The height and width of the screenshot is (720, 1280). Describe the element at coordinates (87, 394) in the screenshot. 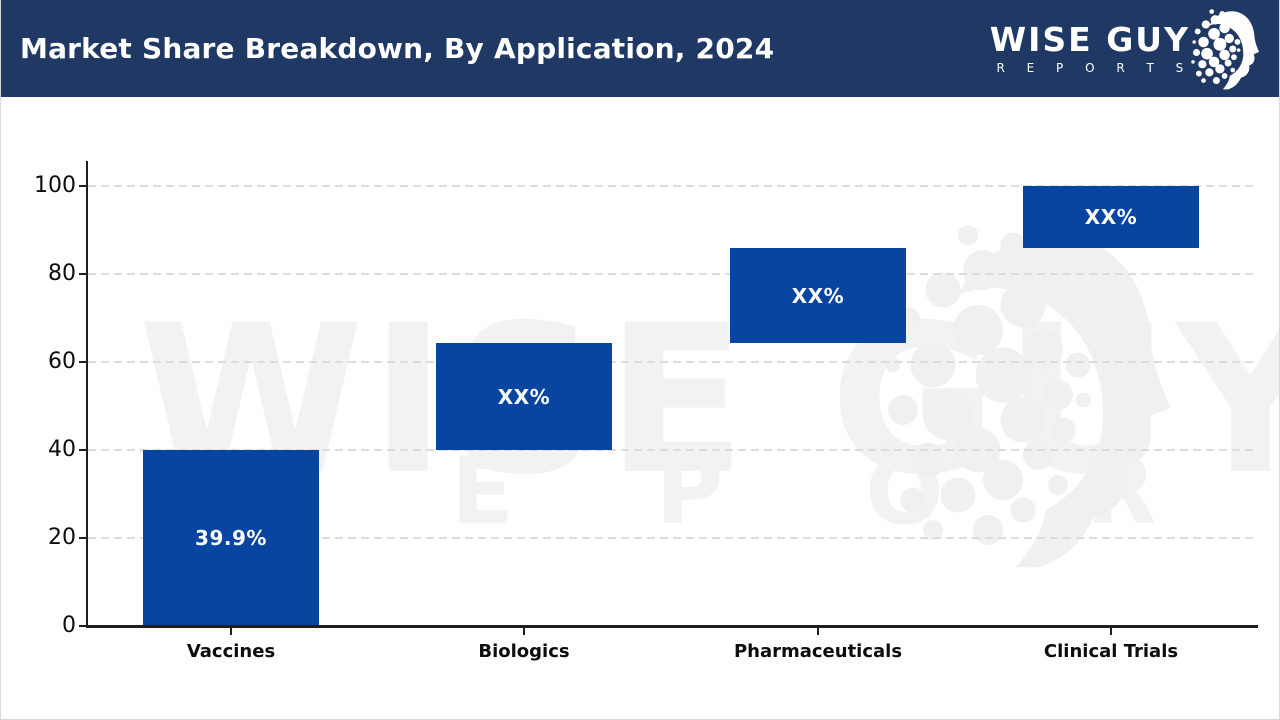

I see `y-axis-spine` at that location.